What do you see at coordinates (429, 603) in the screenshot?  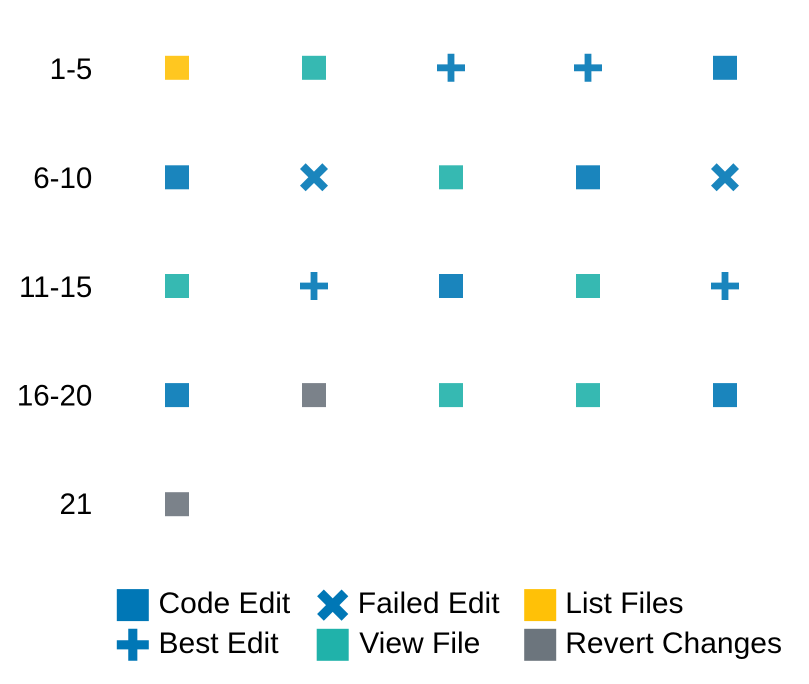 I see `svg-text: Failed Edit` at bounding box center [429, 603].